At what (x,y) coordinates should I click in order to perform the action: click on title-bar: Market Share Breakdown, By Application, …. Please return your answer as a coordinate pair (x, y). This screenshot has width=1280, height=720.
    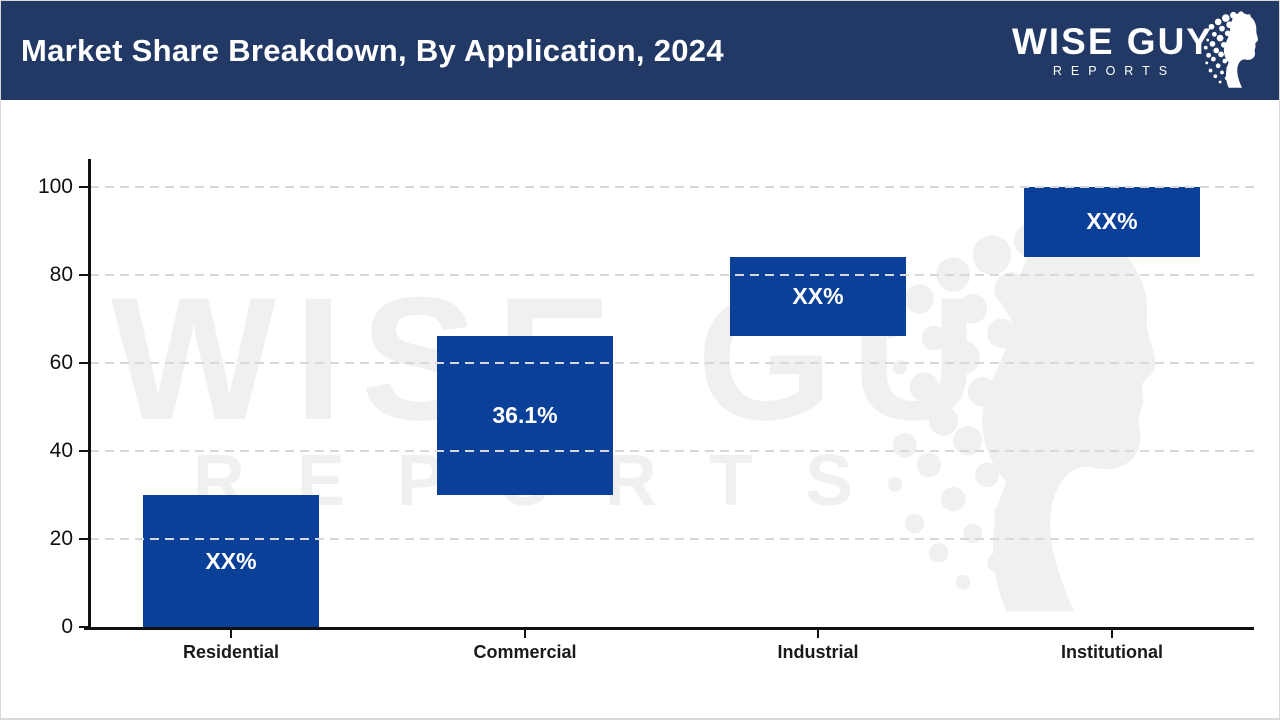
    Looking at the image, I should click on (640, 50).